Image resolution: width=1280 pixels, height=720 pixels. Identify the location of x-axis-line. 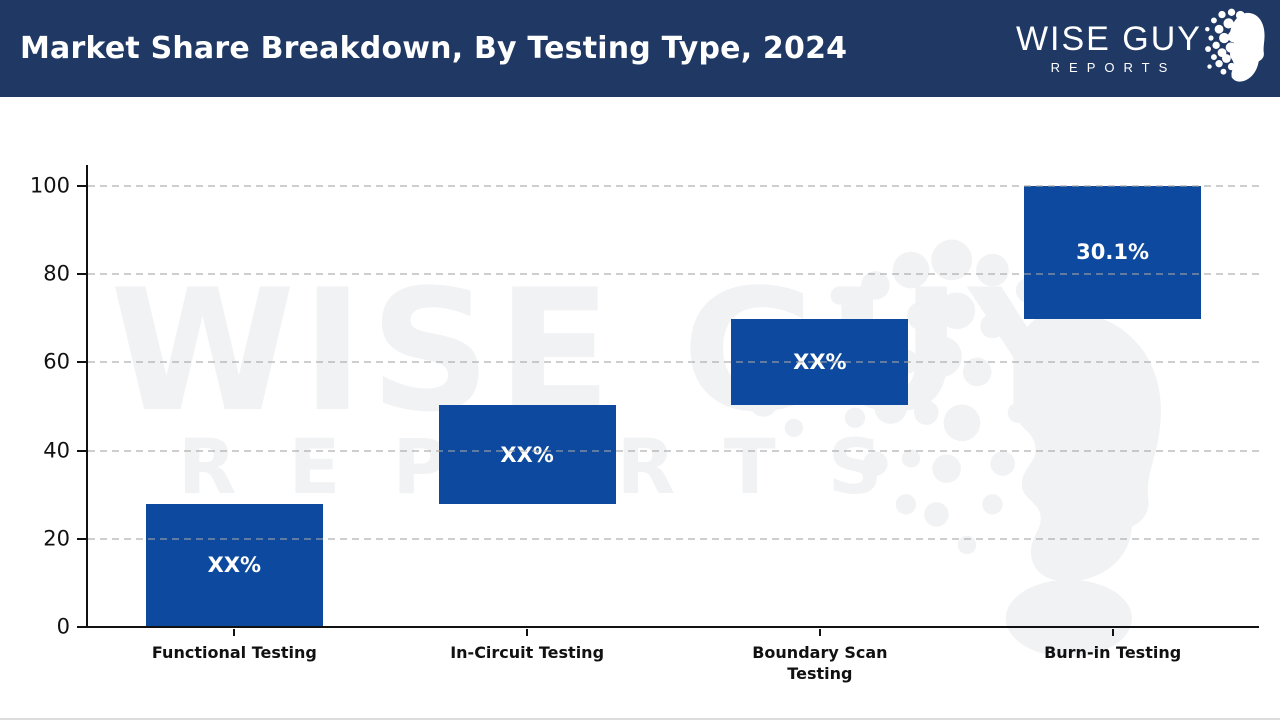
(672, 626).